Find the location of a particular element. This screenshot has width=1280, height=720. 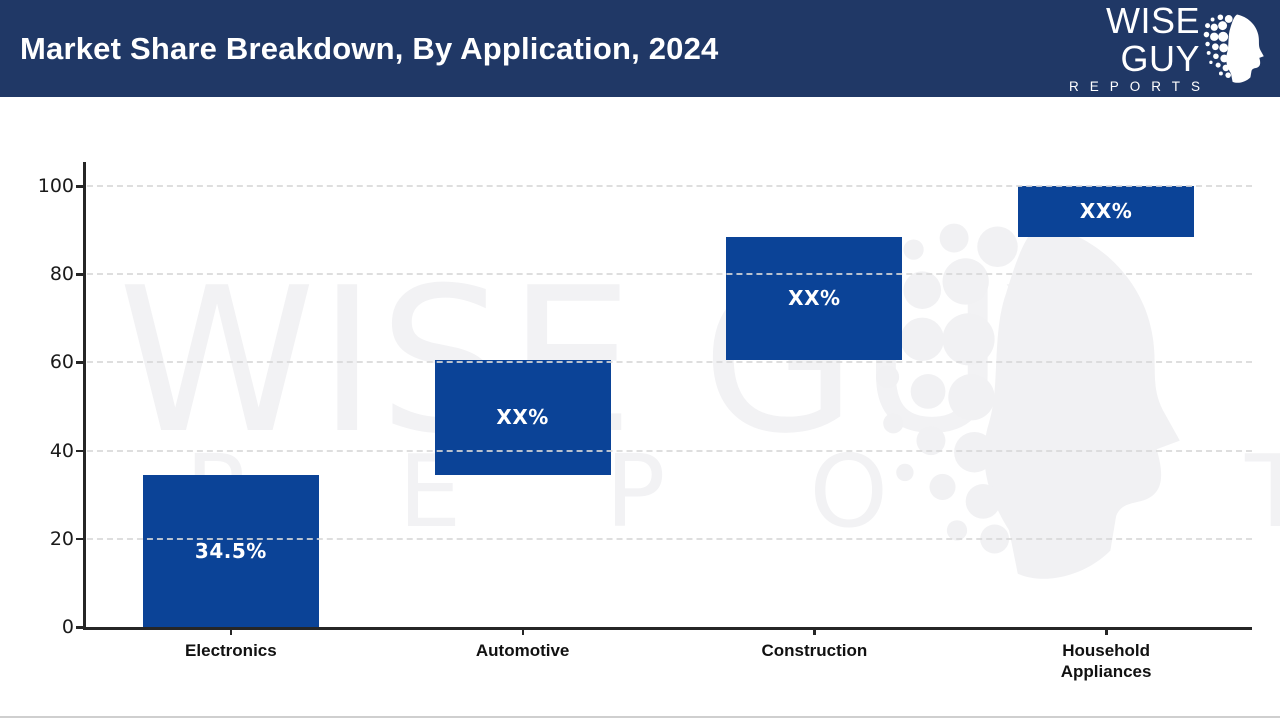

y-tick-label: 100 is located at coordinates (55, 186).